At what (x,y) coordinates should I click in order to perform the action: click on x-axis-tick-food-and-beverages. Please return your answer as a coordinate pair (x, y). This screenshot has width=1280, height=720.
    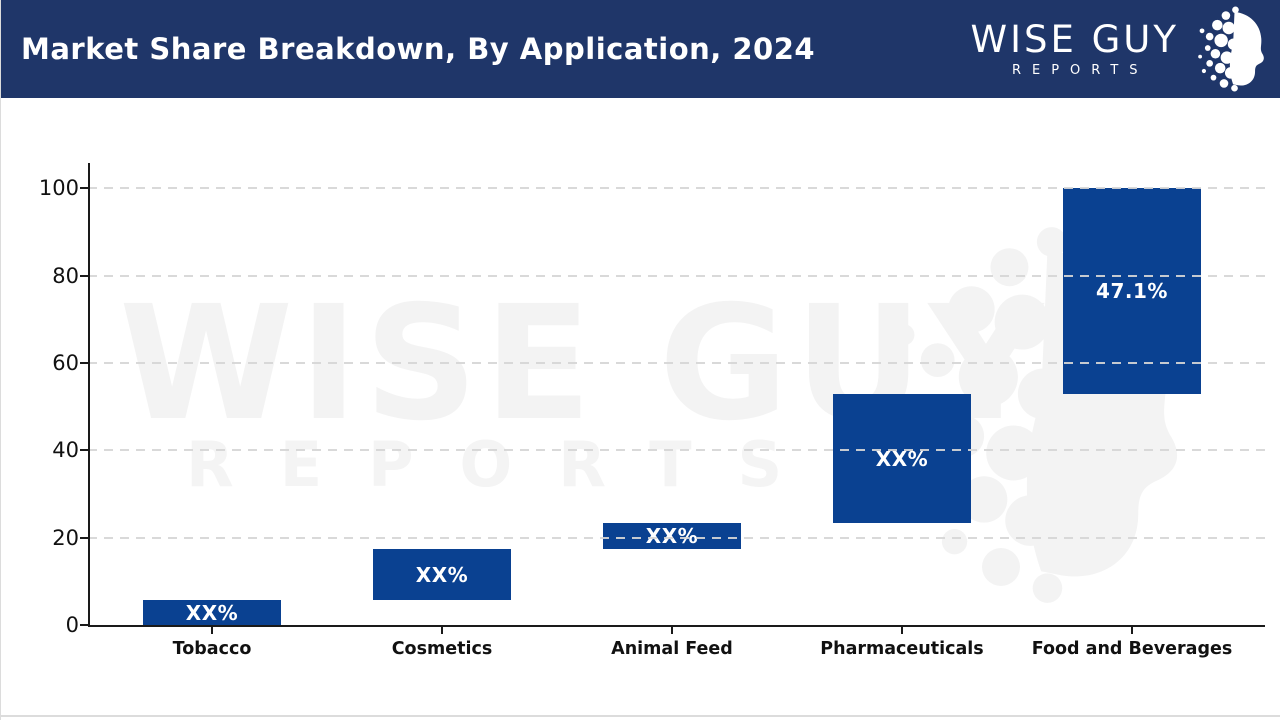
    Looking at the image, I should click on (1132, 630).